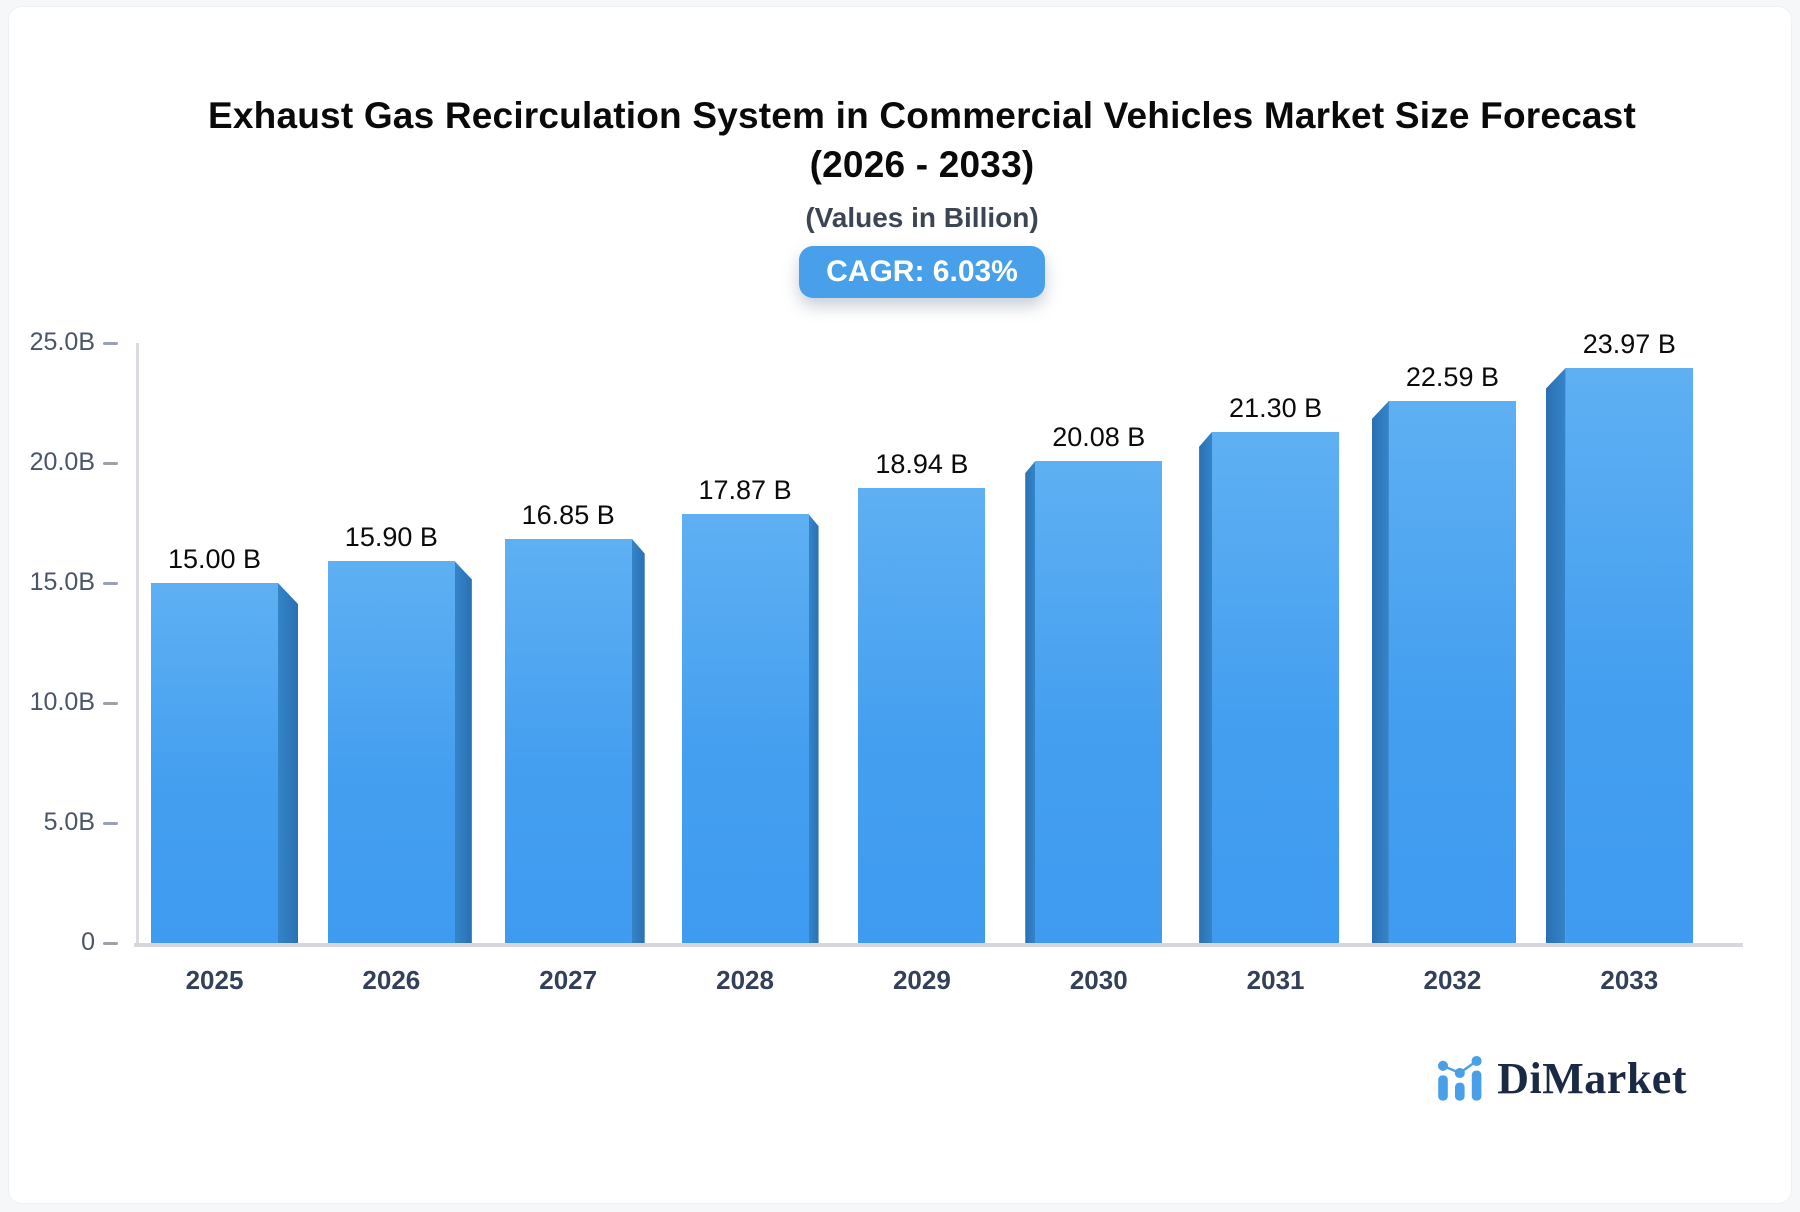  Describe the element at coordinates (1276, 687) in the screenshot. I see `bar-2031` at that location.